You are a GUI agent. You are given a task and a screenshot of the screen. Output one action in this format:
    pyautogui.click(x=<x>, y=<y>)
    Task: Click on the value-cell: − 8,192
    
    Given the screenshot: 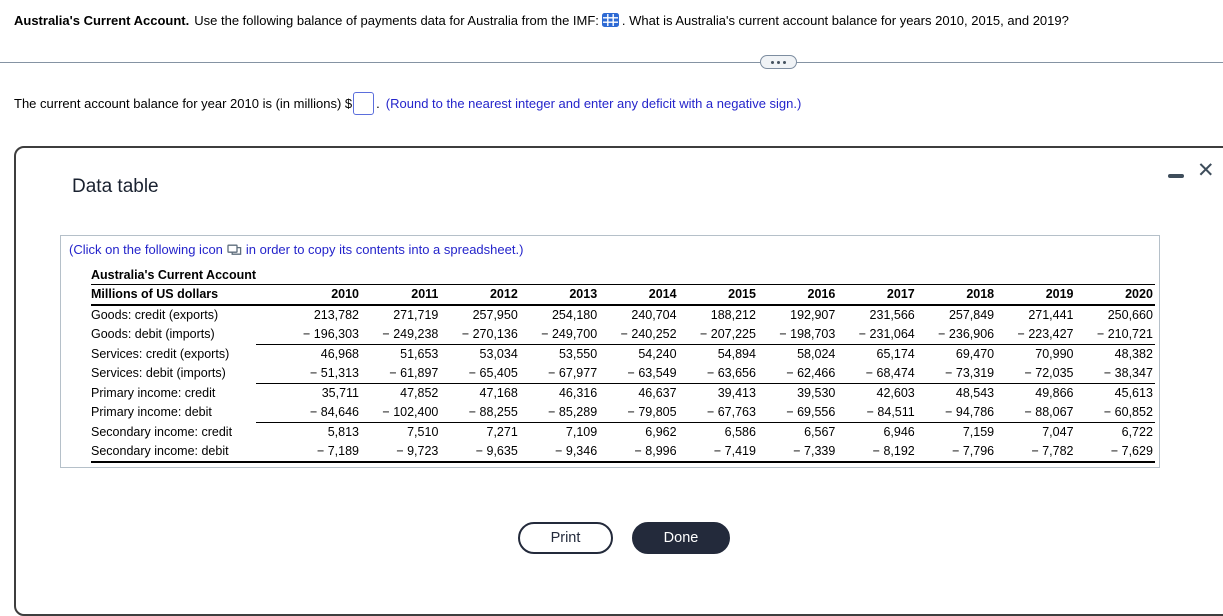 What is the action you would take?
    pyautogui.click(x=877, y=452)
    